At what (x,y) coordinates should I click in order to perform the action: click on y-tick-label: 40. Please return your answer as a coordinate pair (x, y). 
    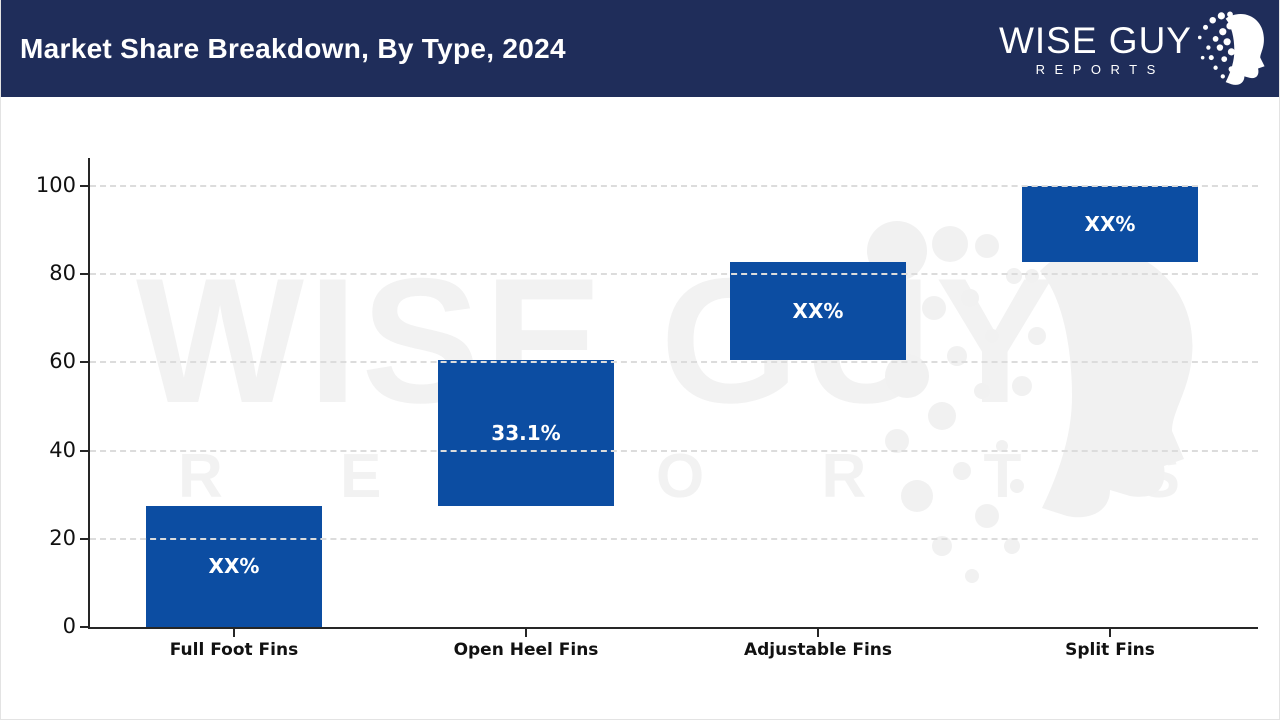
    Looking at the image, I should click on (62, 449).